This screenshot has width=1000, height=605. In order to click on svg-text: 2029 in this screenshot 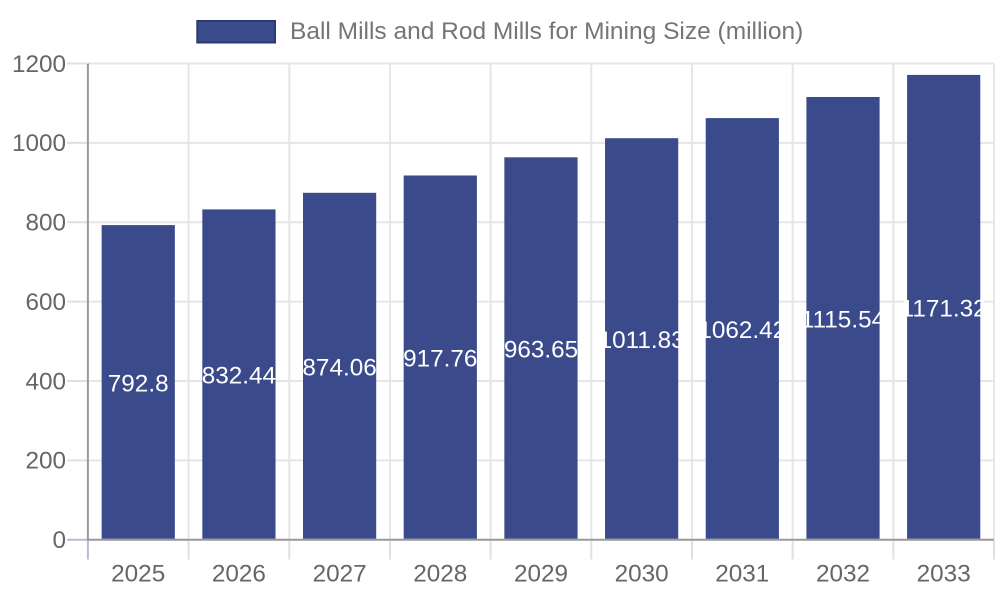, I will do `click(541, 573)`.